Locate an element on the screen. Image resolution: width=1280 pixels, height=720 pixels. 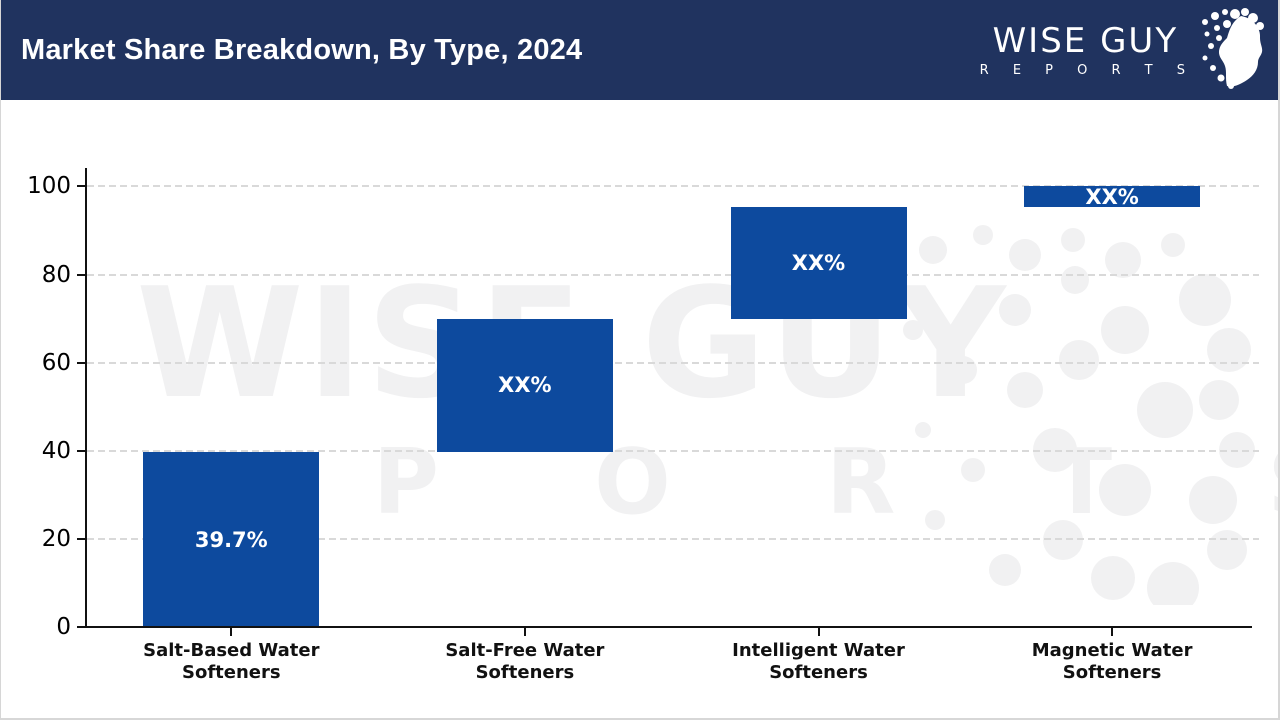
y-tick-label: 80 is located at coordinates (56, 274).